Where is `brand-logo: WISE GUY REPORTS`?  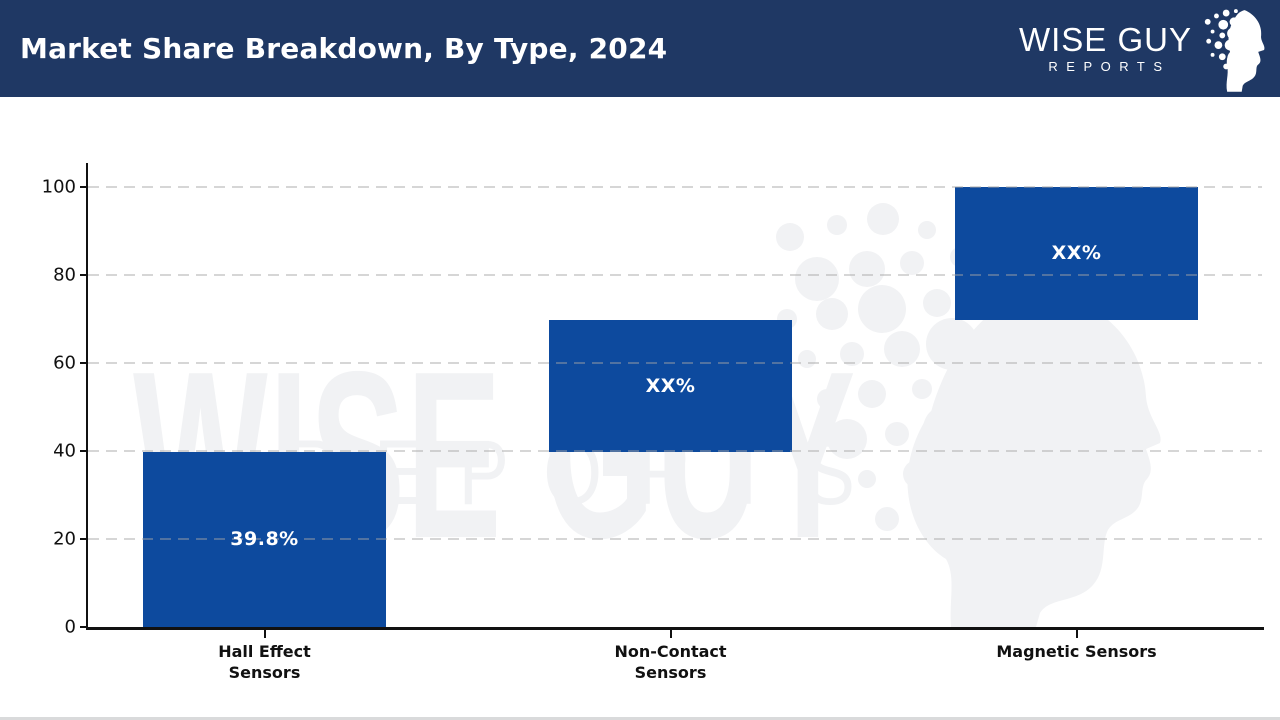 brand-logo: WISE GUY REPORTS is located at coordinates (1142, 49).